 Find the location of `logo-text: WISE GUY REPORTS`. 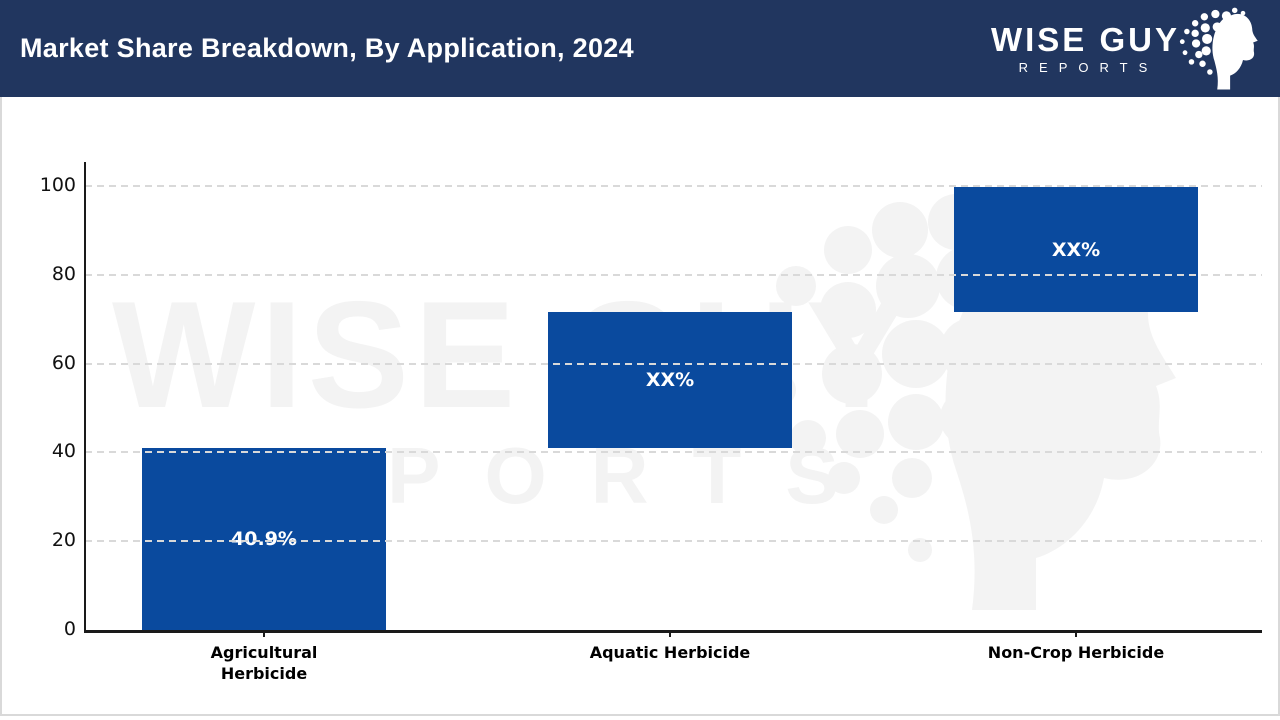

logo-text: WISE GUY REPORTS is located at coordinates (1085, 47).